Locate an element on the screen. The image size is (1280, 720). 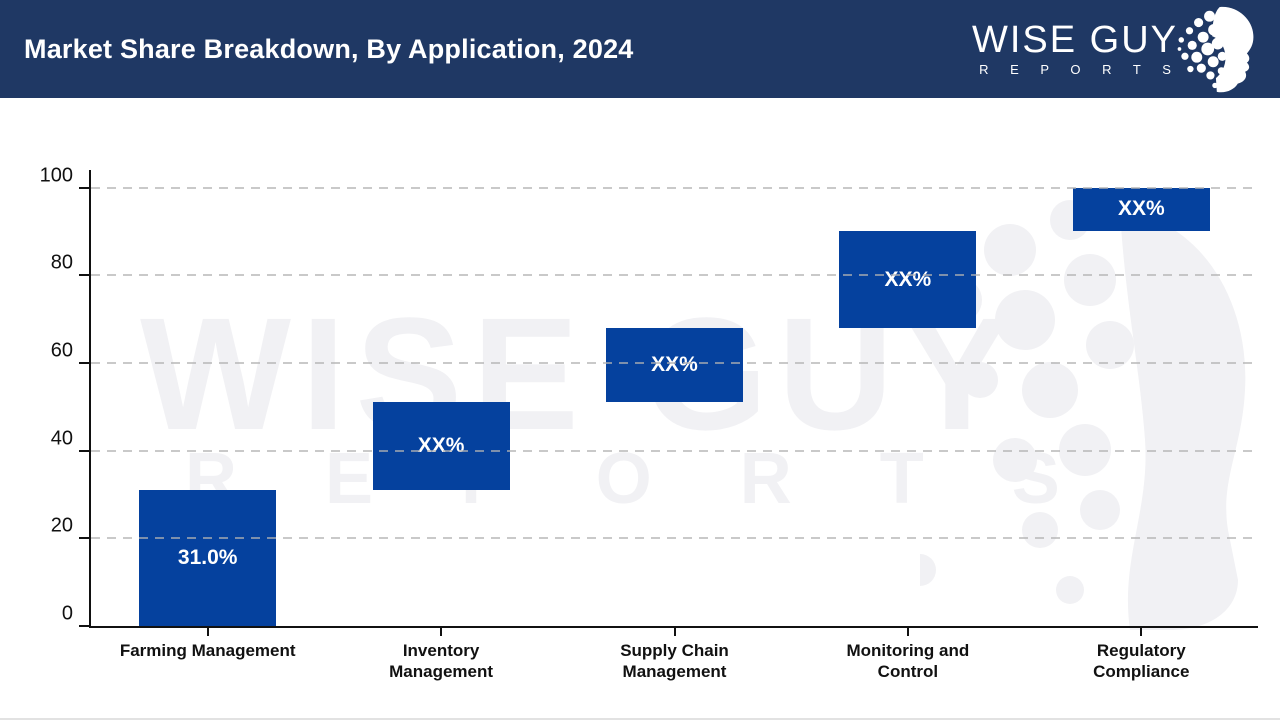
x-axis-tick-monitoring-and-control is located at coordinates (907, 632).